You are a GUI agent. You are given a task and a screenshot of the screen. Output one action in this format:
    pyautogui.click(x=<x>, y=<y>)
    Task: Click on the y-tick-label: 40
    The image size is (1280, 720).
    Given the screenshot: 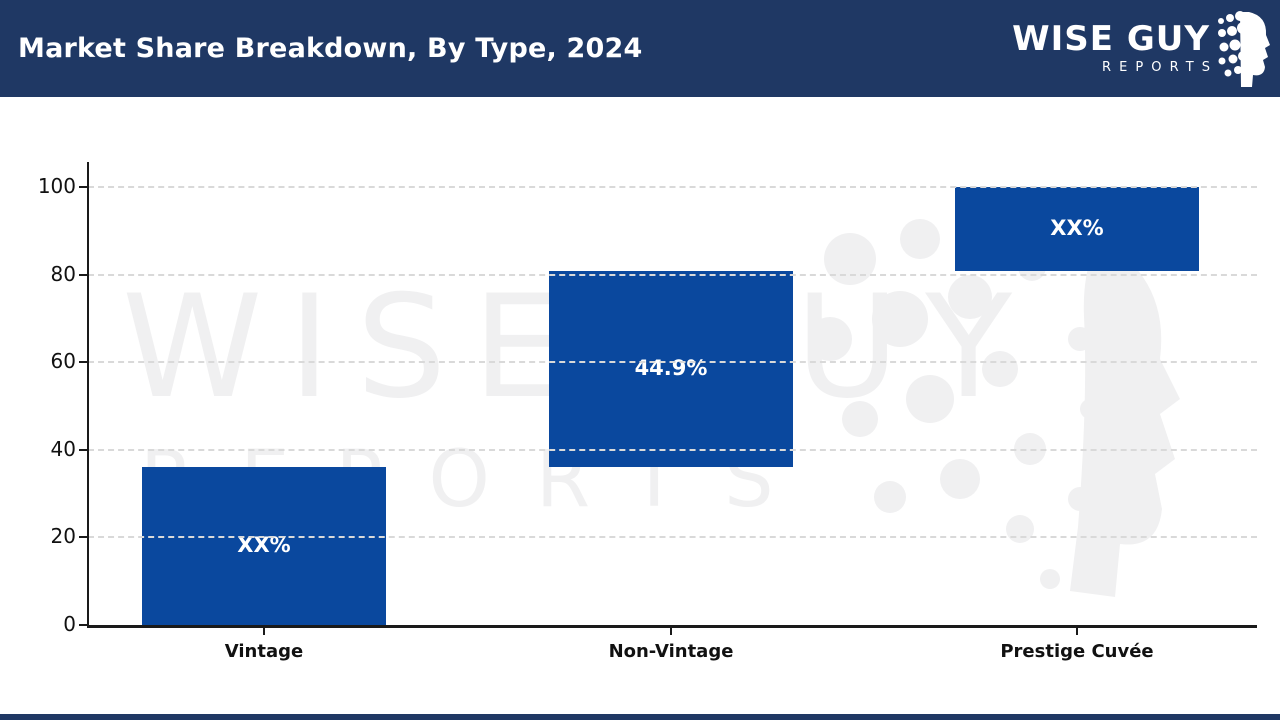 What is the action you would take?
    pyautogui.click(x=63, y=448)
    